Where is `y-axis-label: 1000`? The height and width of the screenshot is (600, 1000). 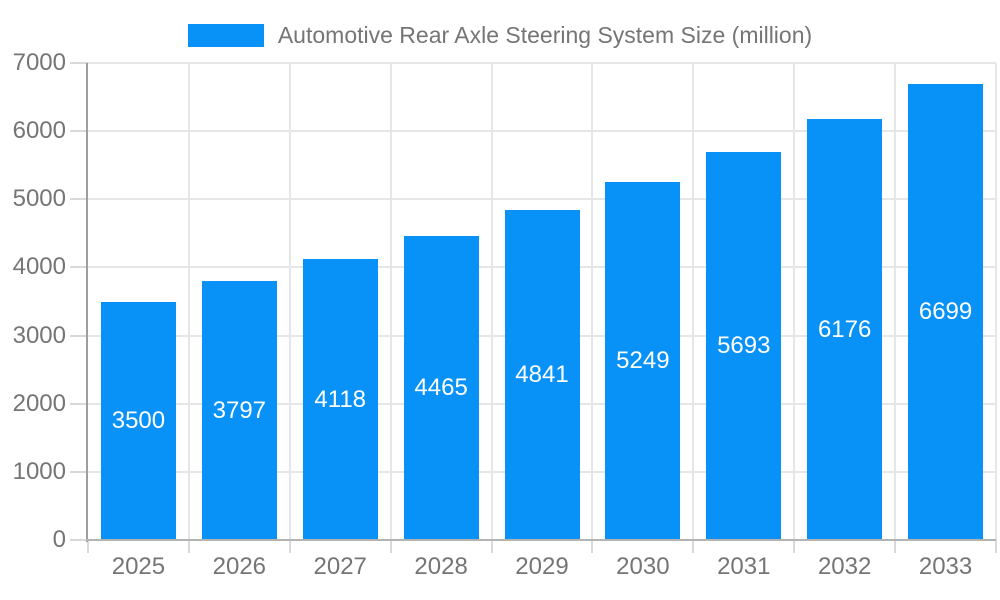
y-axis-label: 1000 is located at coordinates (39, 471).